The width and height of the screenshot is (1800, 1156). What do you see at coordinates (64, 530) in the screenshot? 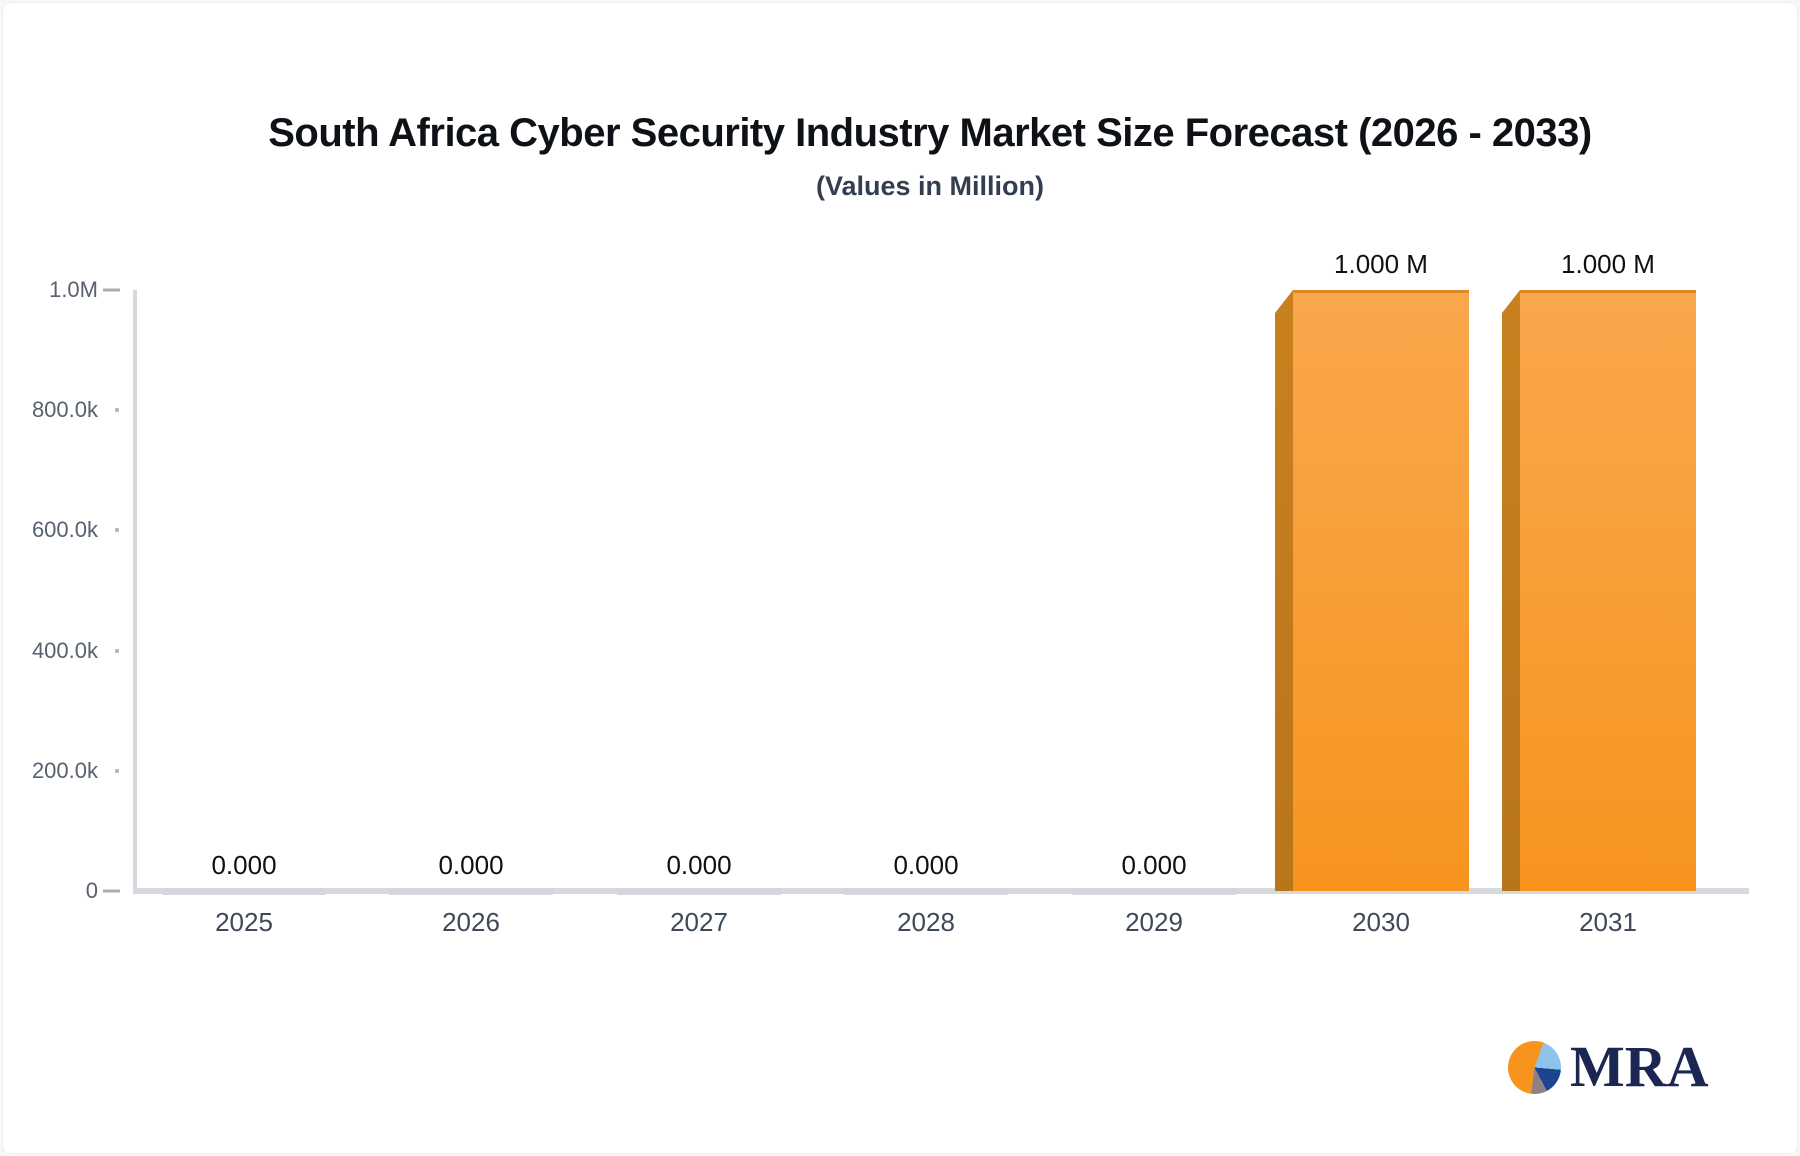
I see `y-tick-label: 600.0k` at bounding box center [64, 530].